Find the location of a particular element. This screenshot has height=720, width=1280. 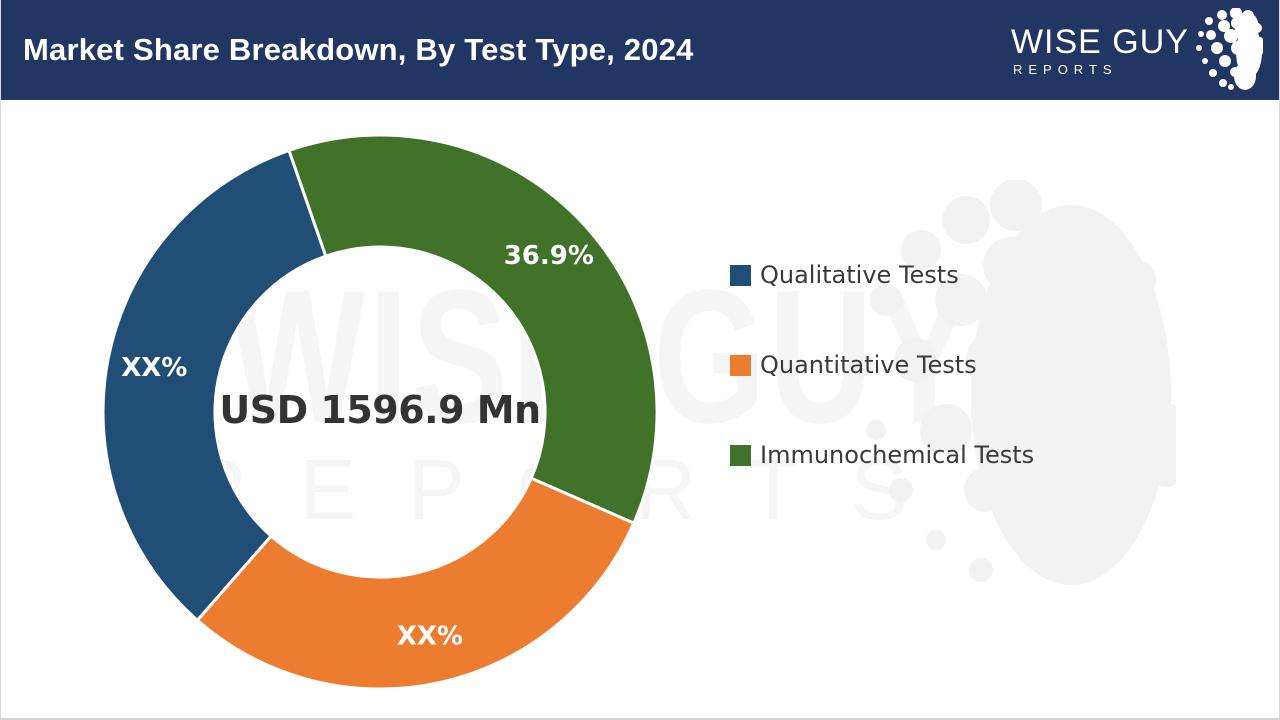

legend-swatch-immunochemical is located at coordinates (740, 455).